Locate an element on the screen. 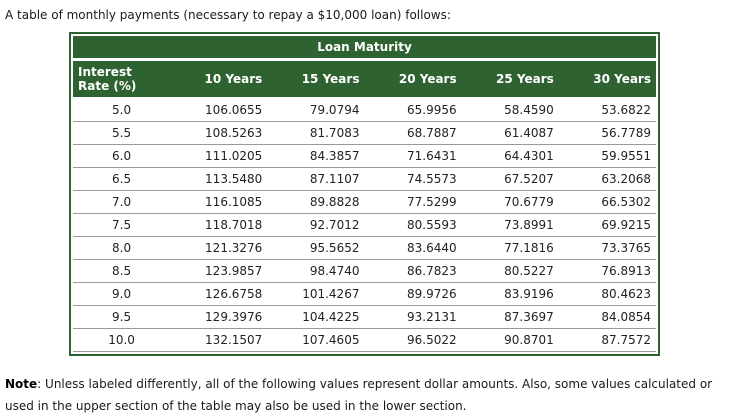 The height and width of the screenshot is (417, 729). payment-cell: 77.1816 is located at coordinates (510, 248).